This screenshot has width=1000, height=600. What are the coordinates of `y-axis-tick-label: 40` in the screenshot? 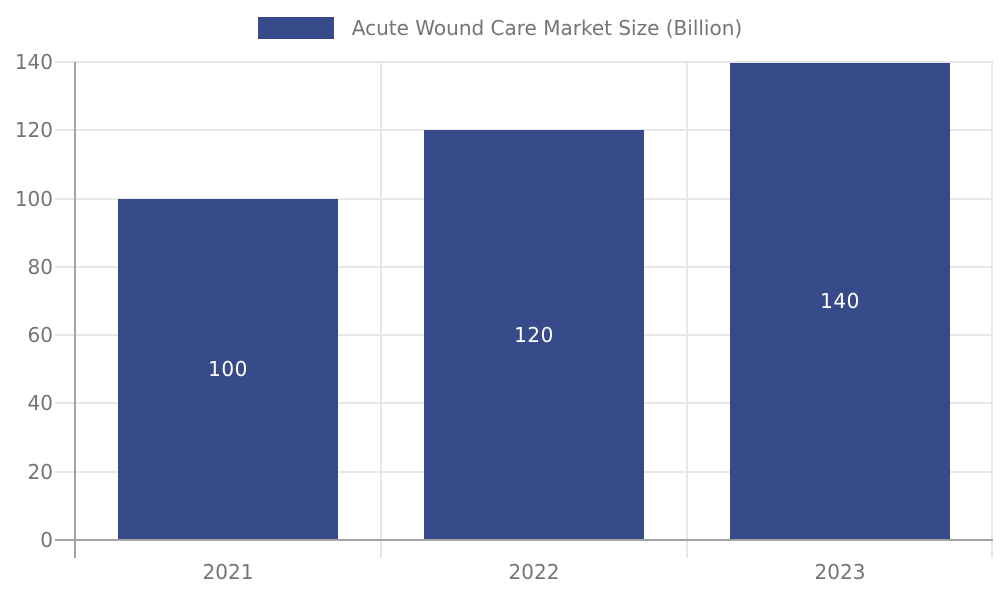 It's located at (40, 403).